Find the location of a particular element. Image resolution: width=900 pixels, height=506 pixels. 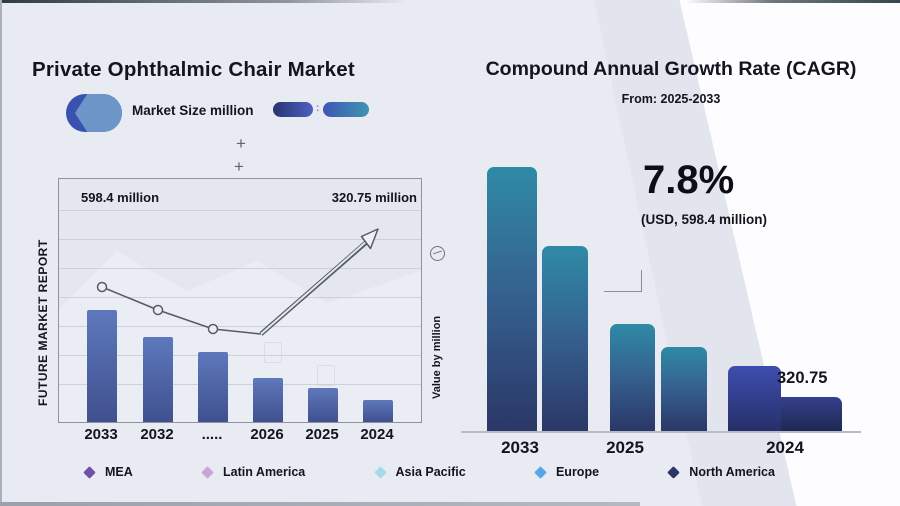

x-axis-line is located at coordinates (661, 432).